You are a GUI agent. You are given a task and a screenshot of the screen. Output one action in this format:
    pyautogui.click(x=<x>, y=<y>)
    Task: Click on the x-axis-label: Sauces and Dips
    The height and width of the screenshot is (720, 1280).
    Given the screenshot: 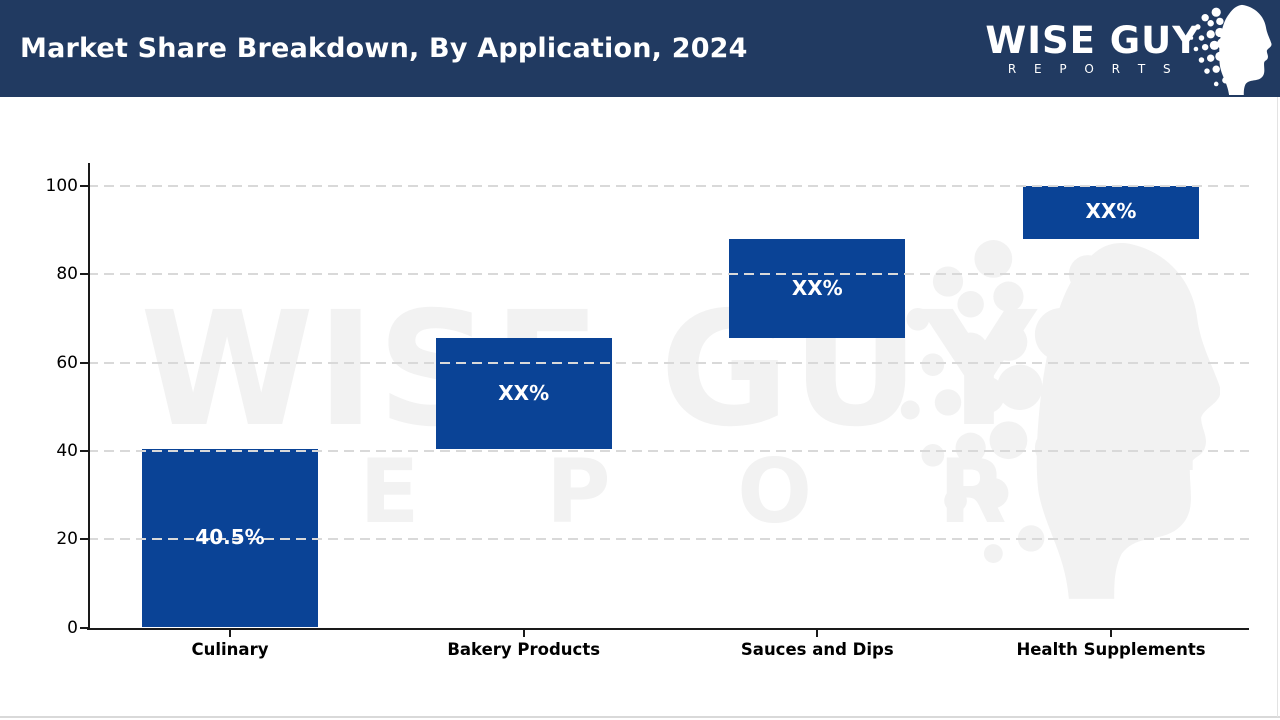 What is the action you would take?
    pyautogui.click(x=817, y=649)
    